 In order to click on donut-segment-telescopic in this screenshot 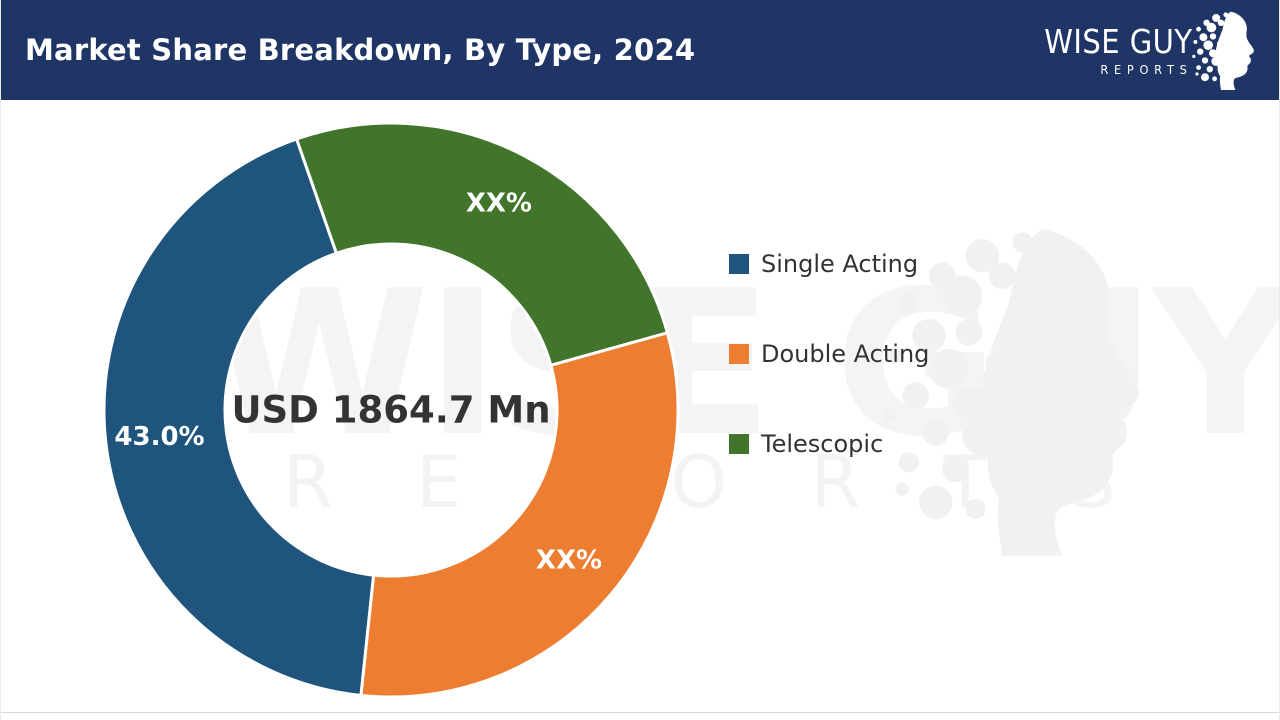, I will do `click(482, 244)`.